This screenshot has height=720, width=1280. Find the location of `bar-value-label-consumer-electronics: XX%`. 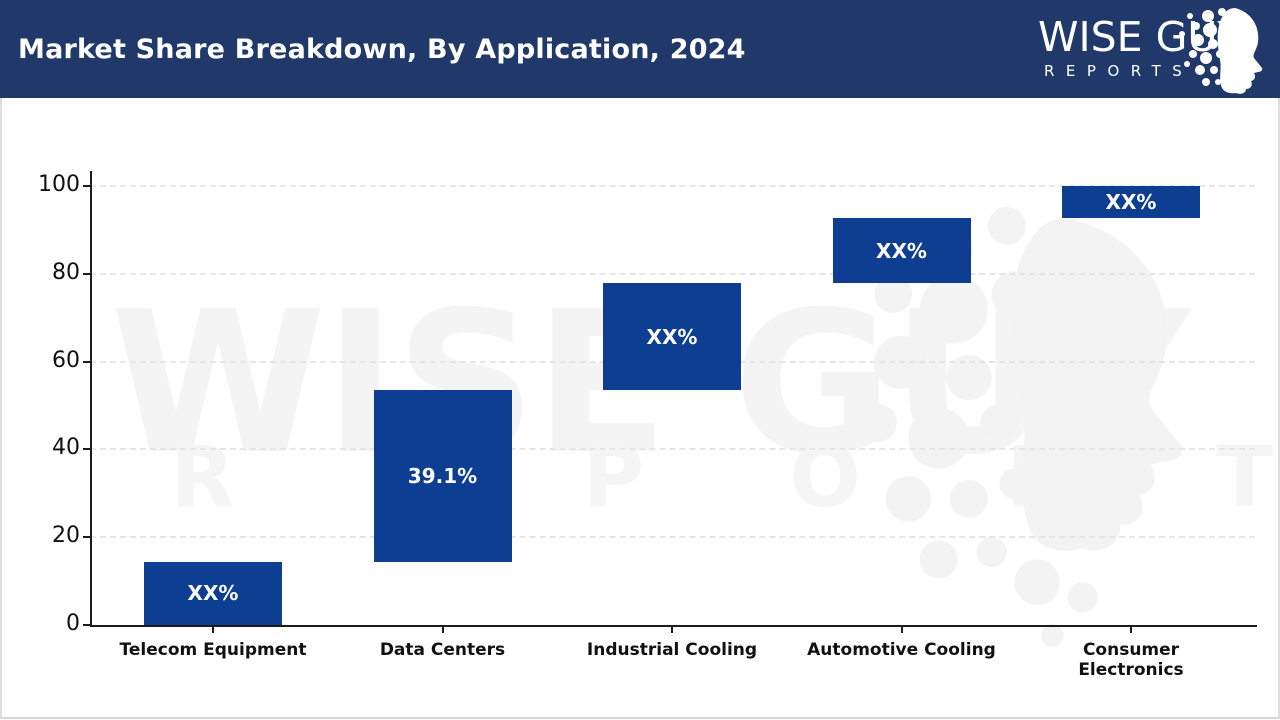

bar-value-label-consumer-electronics: XX% is located at coordinates (1131, 202).